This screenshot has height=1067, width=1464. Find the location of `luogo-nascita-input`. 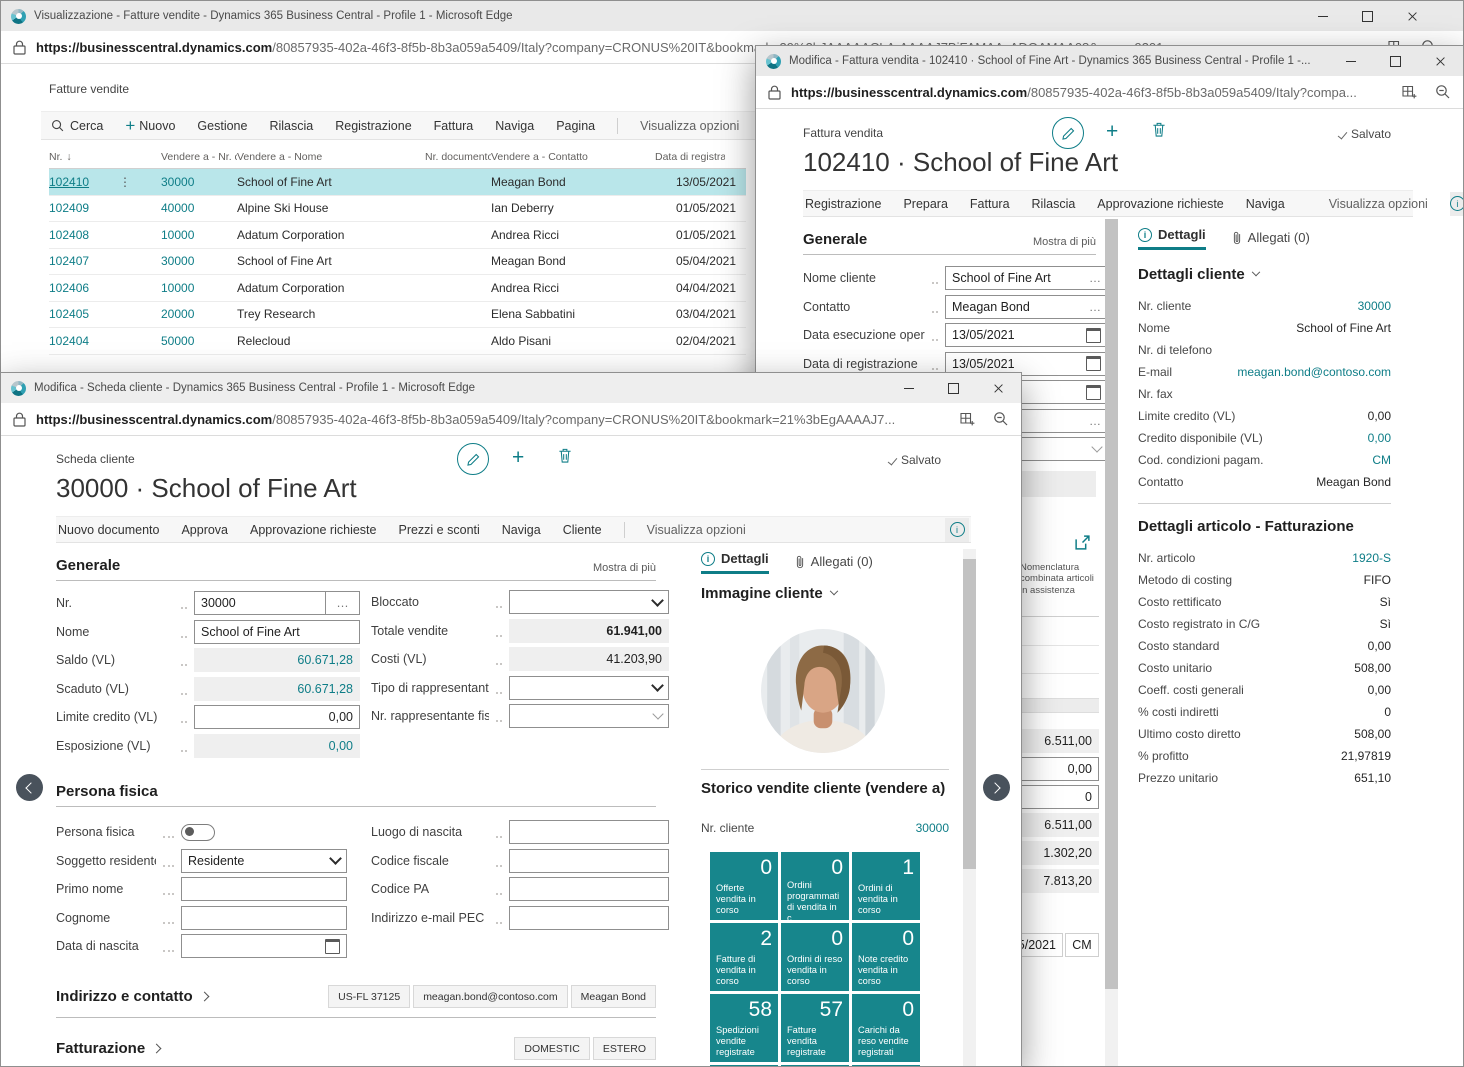

luogo-nascita-input is located at coordinates (589, 832).